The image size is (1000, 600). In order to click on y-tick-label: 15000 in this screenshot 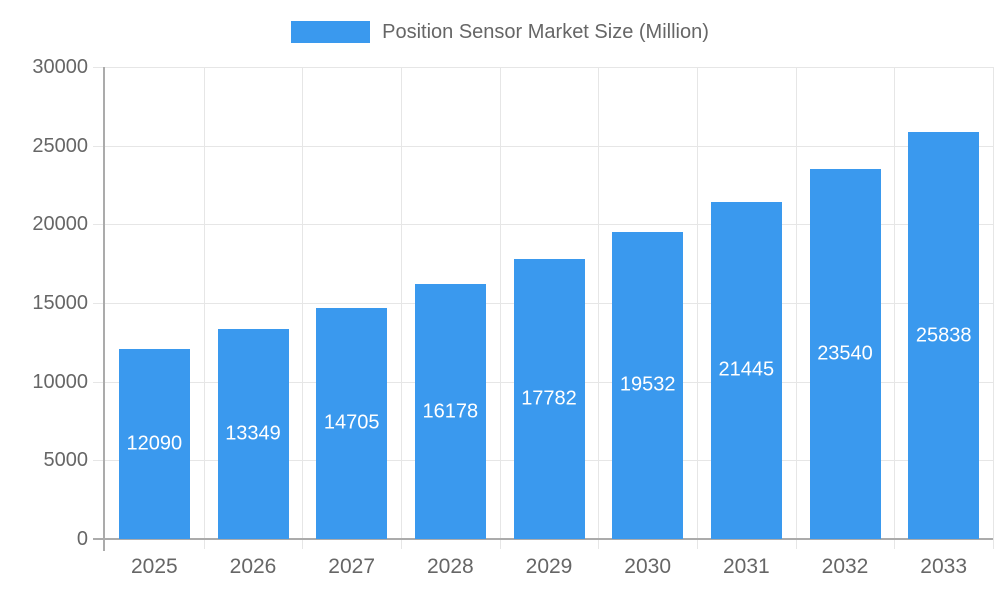, I will do `click(60, 303)`.